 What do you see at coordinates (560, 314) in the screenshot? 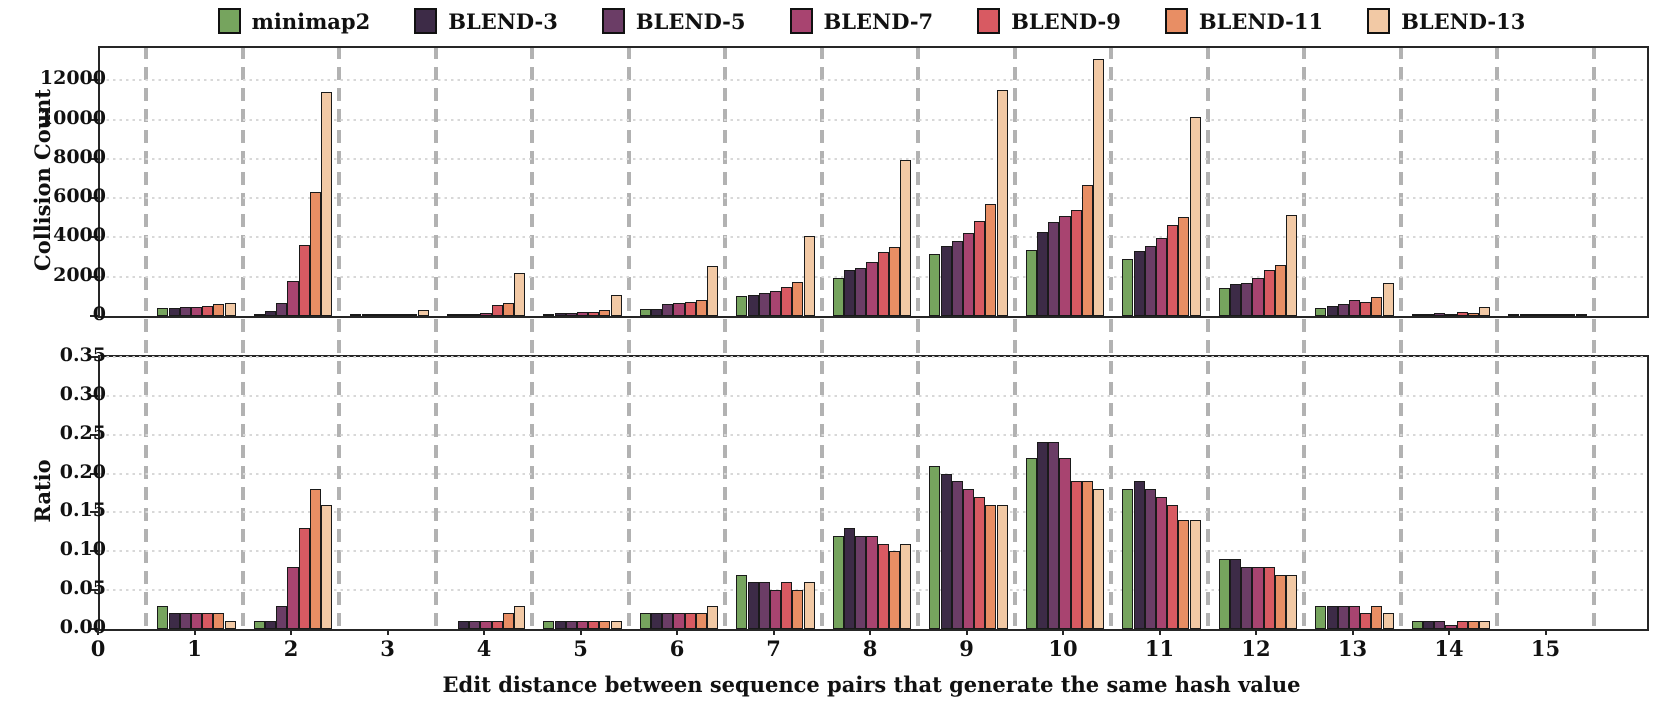
I see `bar-BLEND-3-d5` at bounding box center [560, 314].